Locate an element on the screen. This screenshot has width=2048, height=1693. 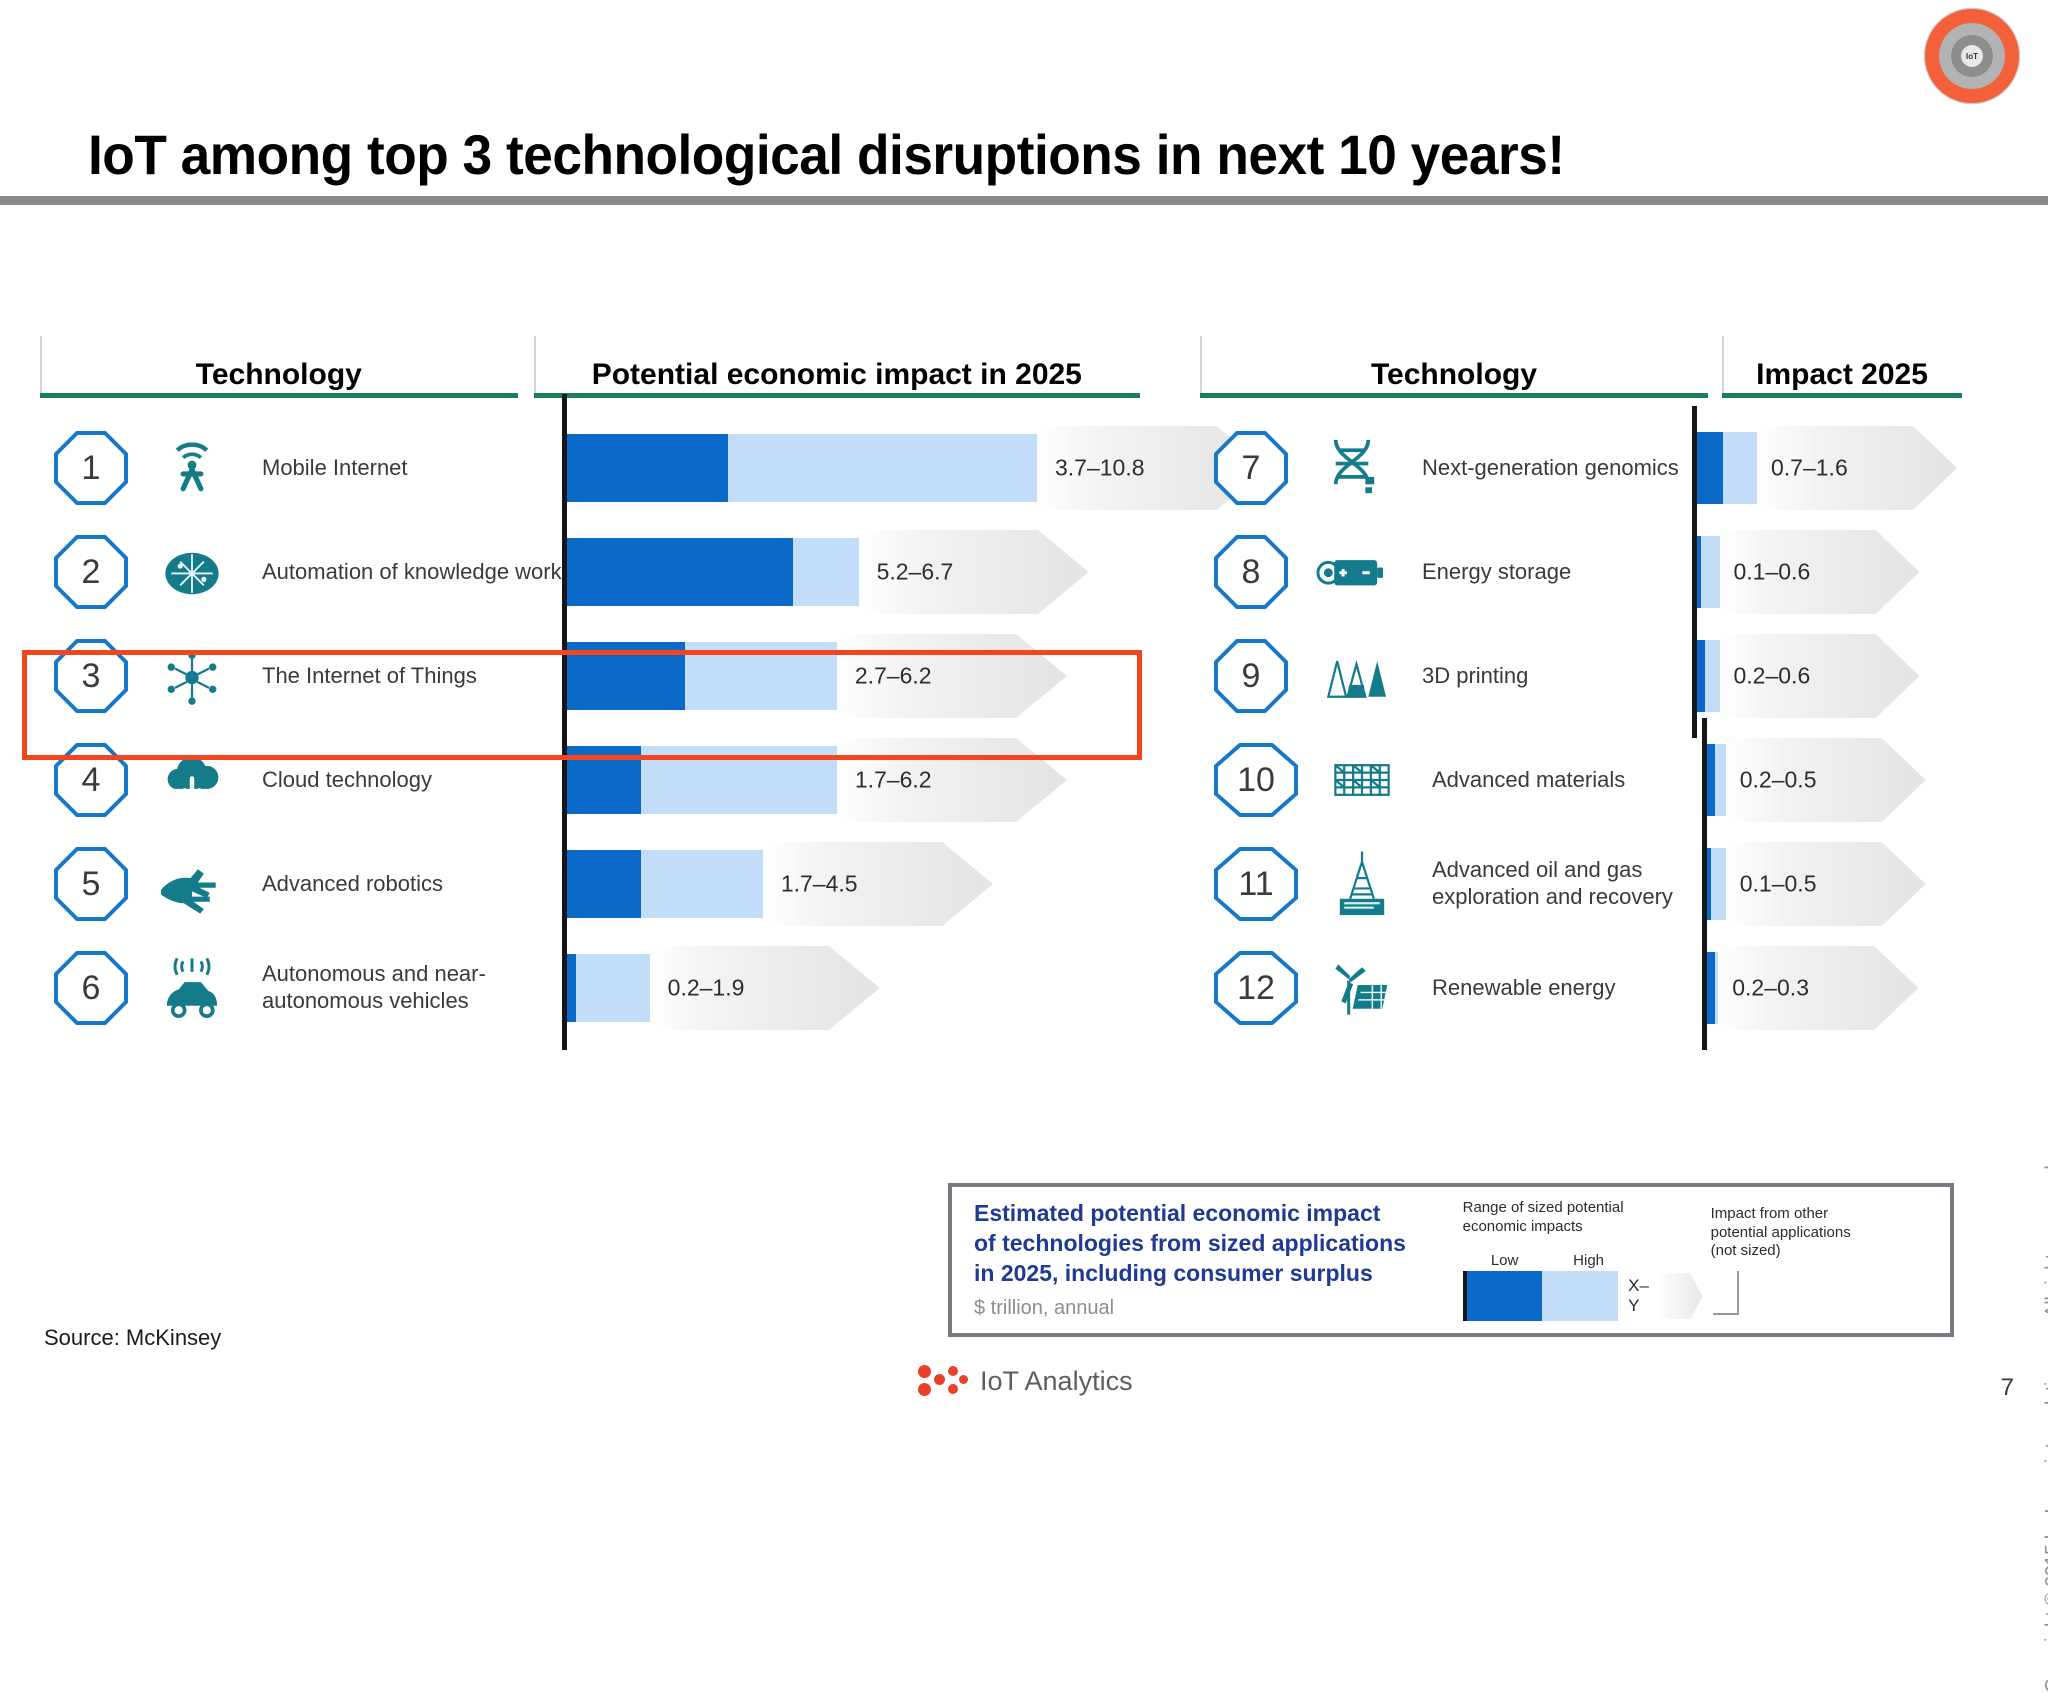
range-value-label: 0.2–1.9 is located at coordinates (706, 987).